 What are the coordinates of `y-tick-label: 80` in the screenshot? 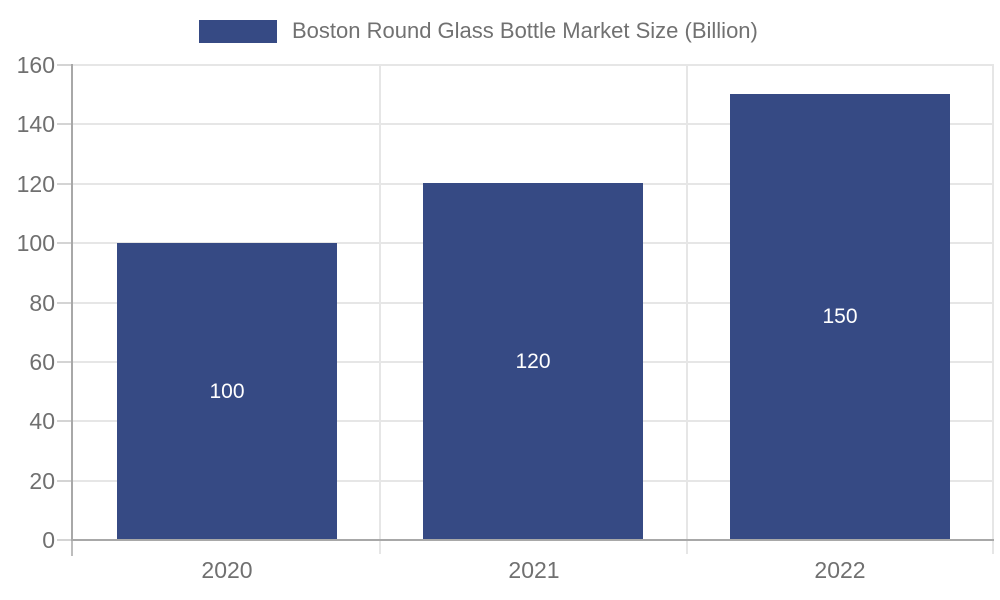 It's located at (42, 303).